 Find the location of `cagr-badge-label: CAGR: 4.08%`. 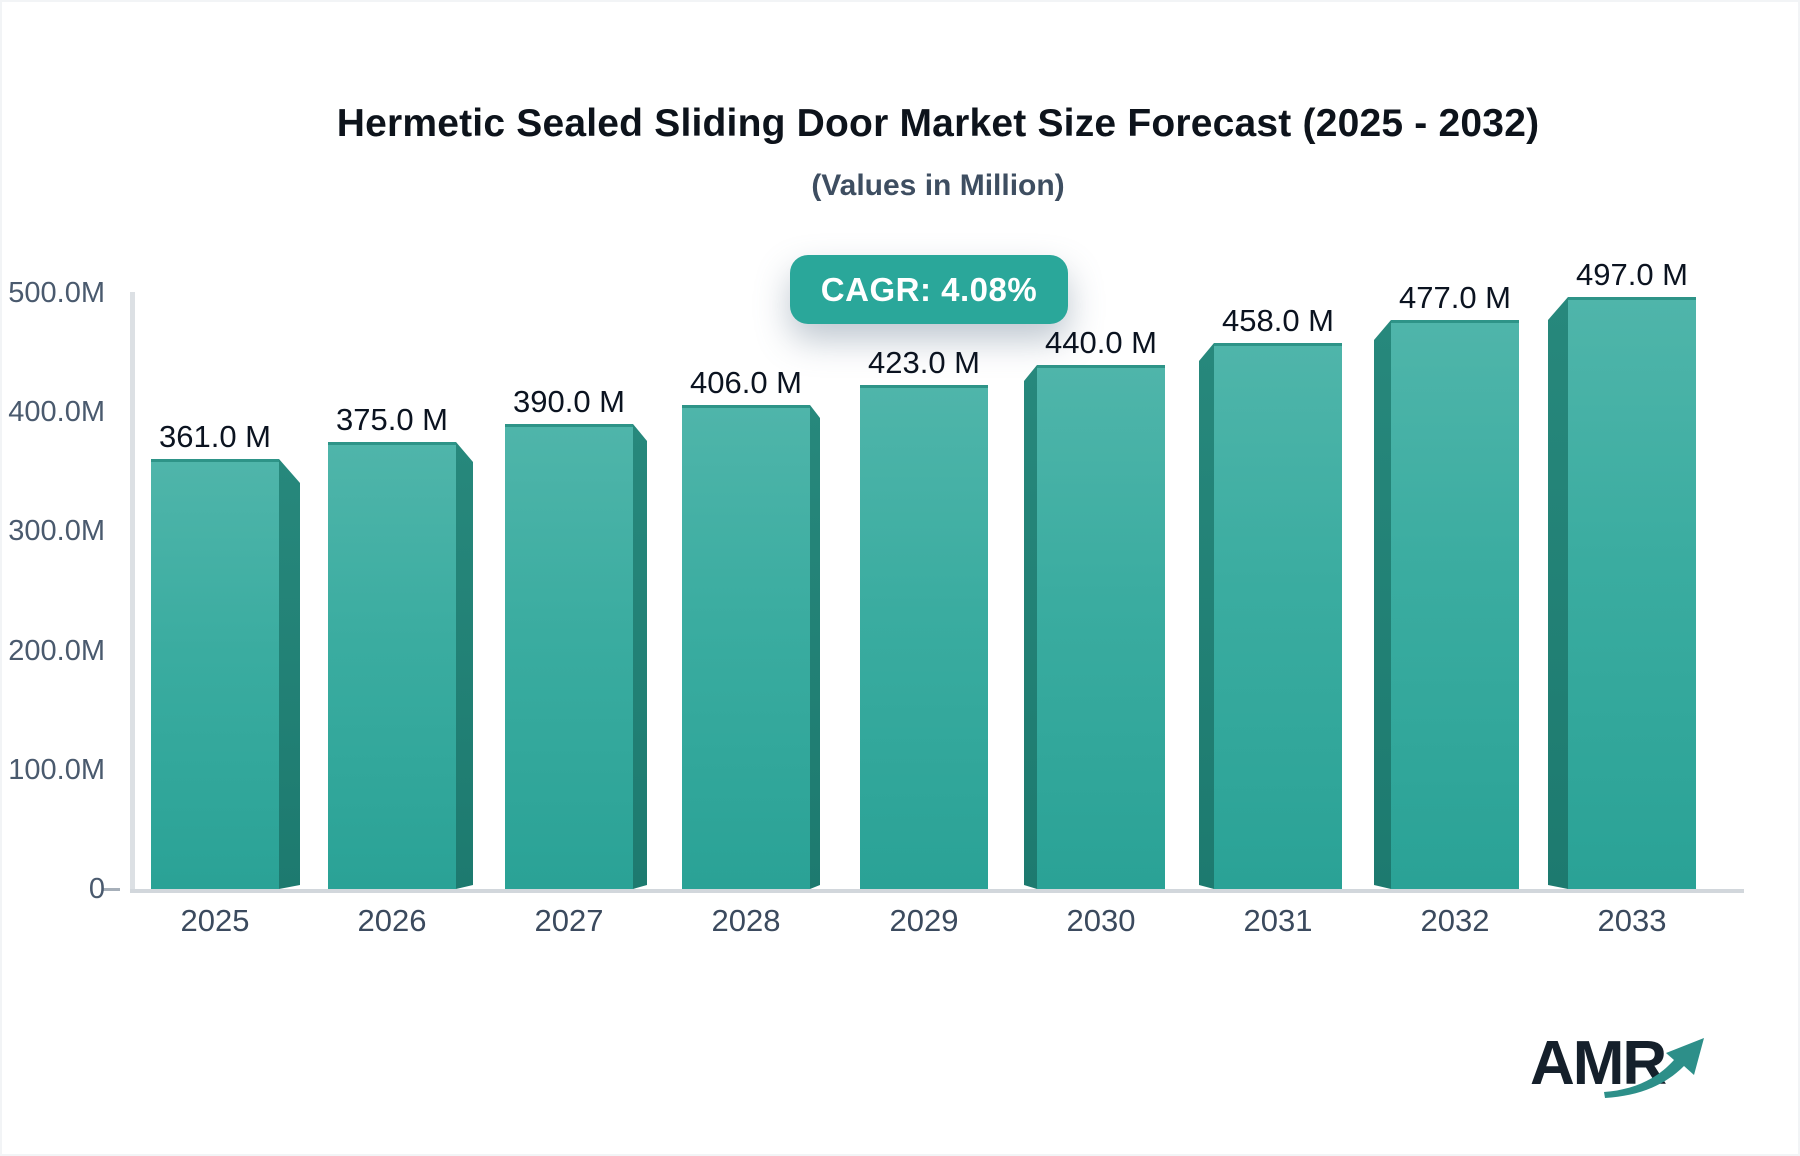

cagr-badge-label: CAGR: 4.08% is located at coordinates (929, 289).